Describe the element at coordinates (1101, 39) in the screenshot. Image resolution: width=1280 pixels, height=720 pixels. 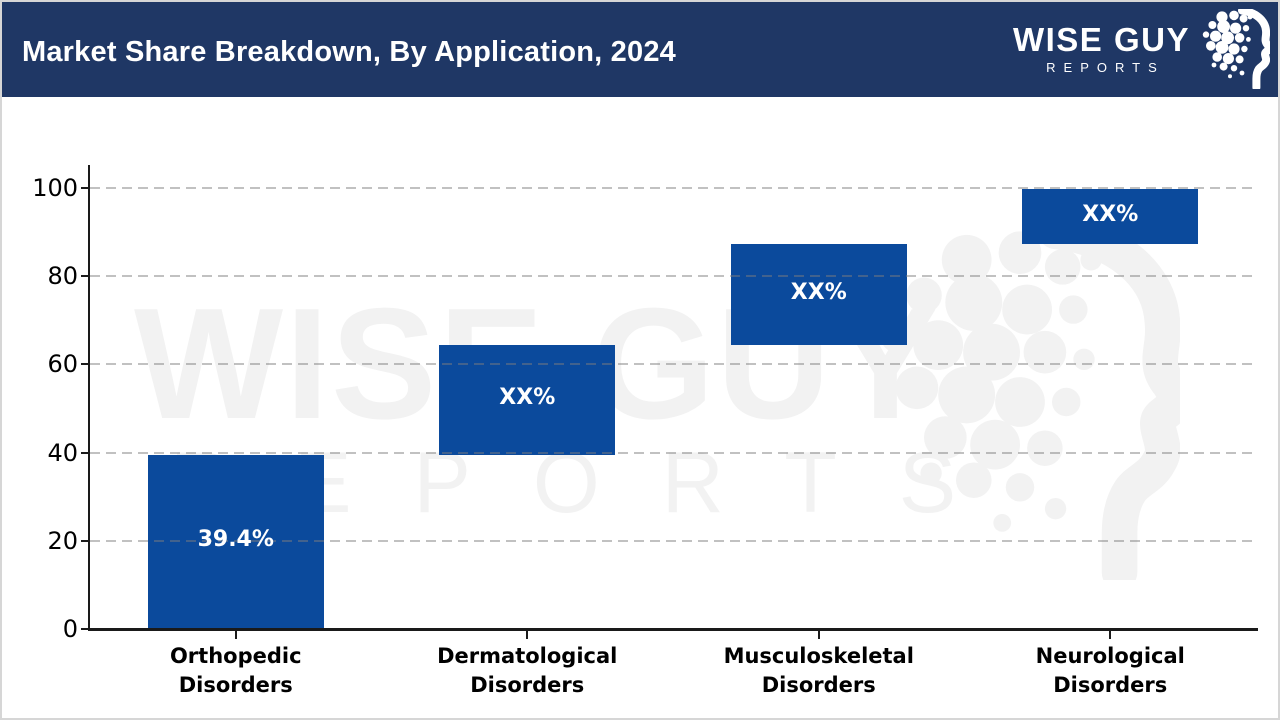
I see `wiseguy-logo-primary: WISE GUY` at that location.